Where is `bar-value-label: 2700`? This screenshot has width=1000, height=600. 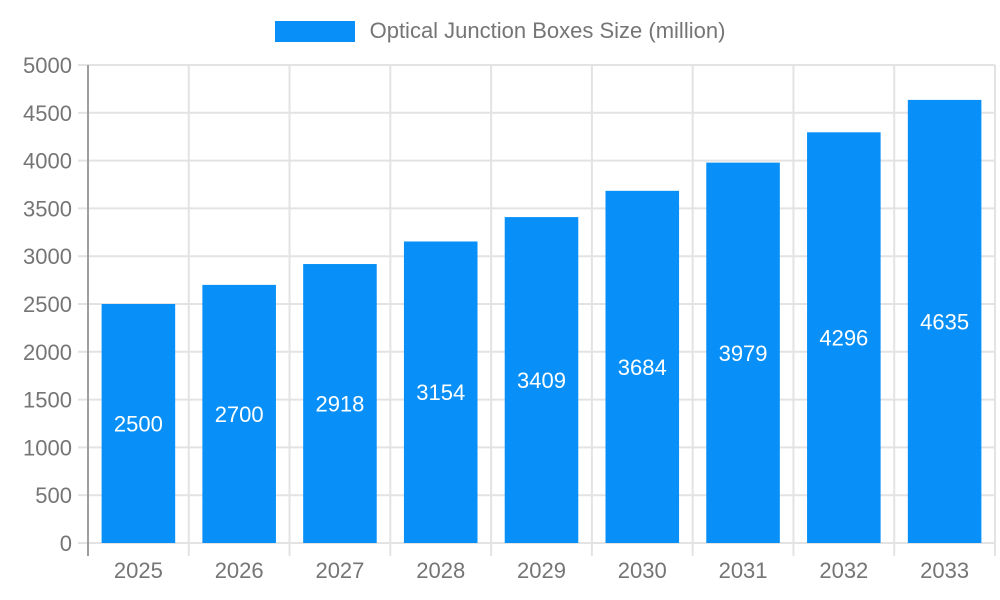 bar-value-label: 2700 is located at coordinates (239, 414).